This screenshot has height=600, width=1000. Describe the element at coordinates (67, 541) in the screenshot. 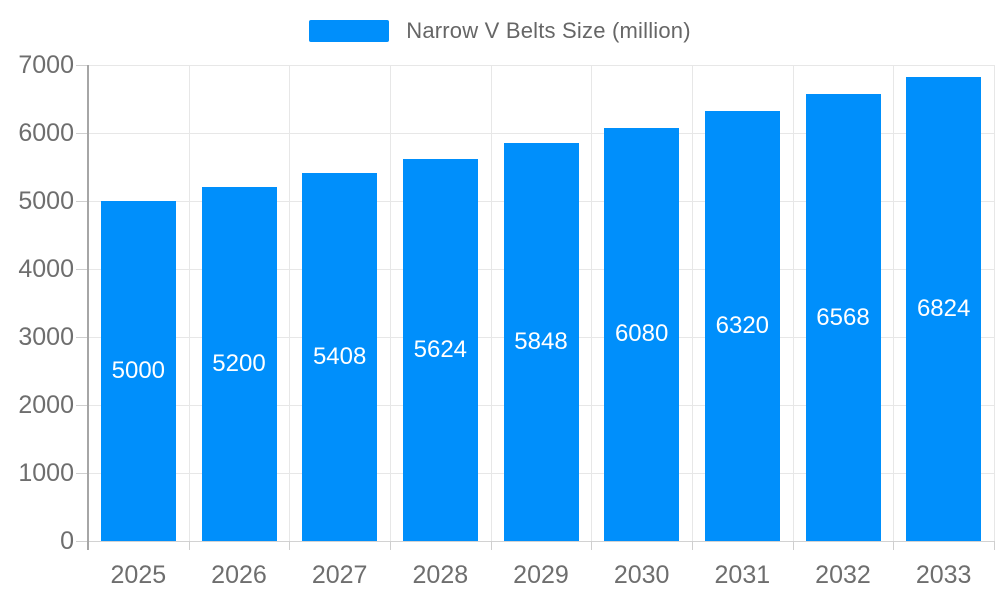

I see `y-axis-label: 0` at that location.